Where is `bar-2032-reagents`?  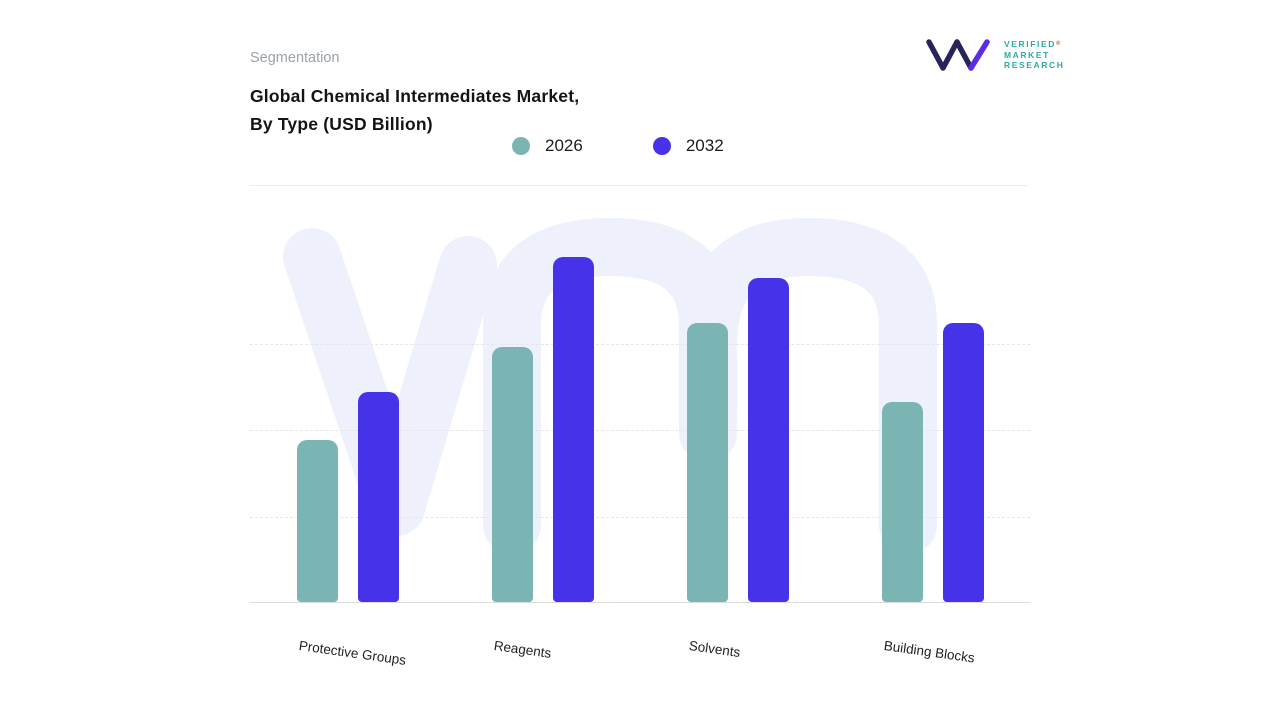
bar-2032-reagents is located at coordinates (573, 429).